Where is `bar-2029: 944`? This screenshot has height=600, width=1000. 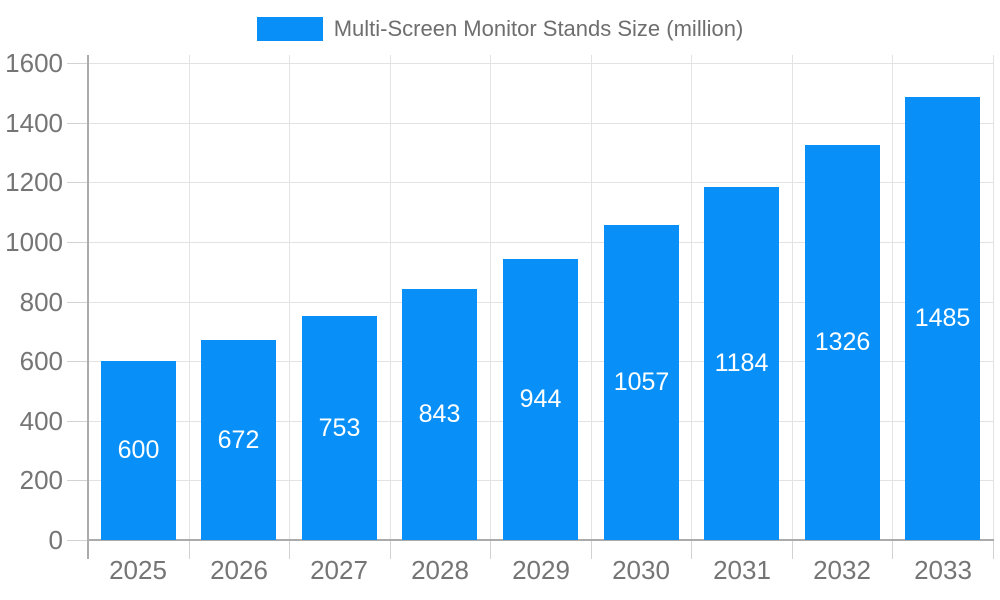
bar-2029: 944 is located at coordinates (540, 399).